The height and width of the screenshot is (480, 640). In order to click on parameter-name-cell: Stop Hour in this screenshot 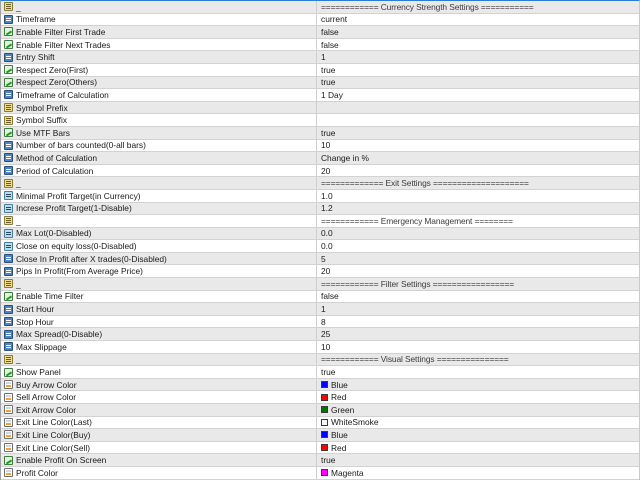, I will do `click(159, 321)`.